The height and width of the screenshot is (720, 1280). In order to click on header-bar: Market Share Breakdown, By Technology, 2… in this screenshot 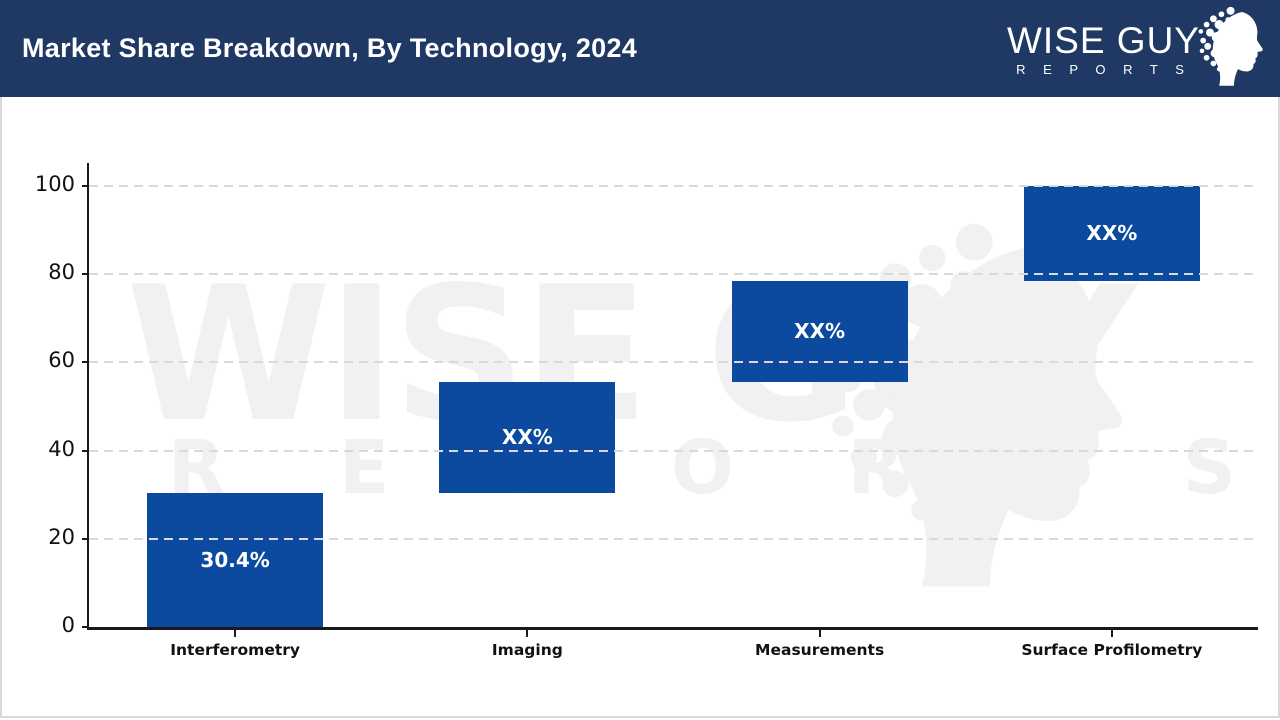, I will do `click(640, 48)`.